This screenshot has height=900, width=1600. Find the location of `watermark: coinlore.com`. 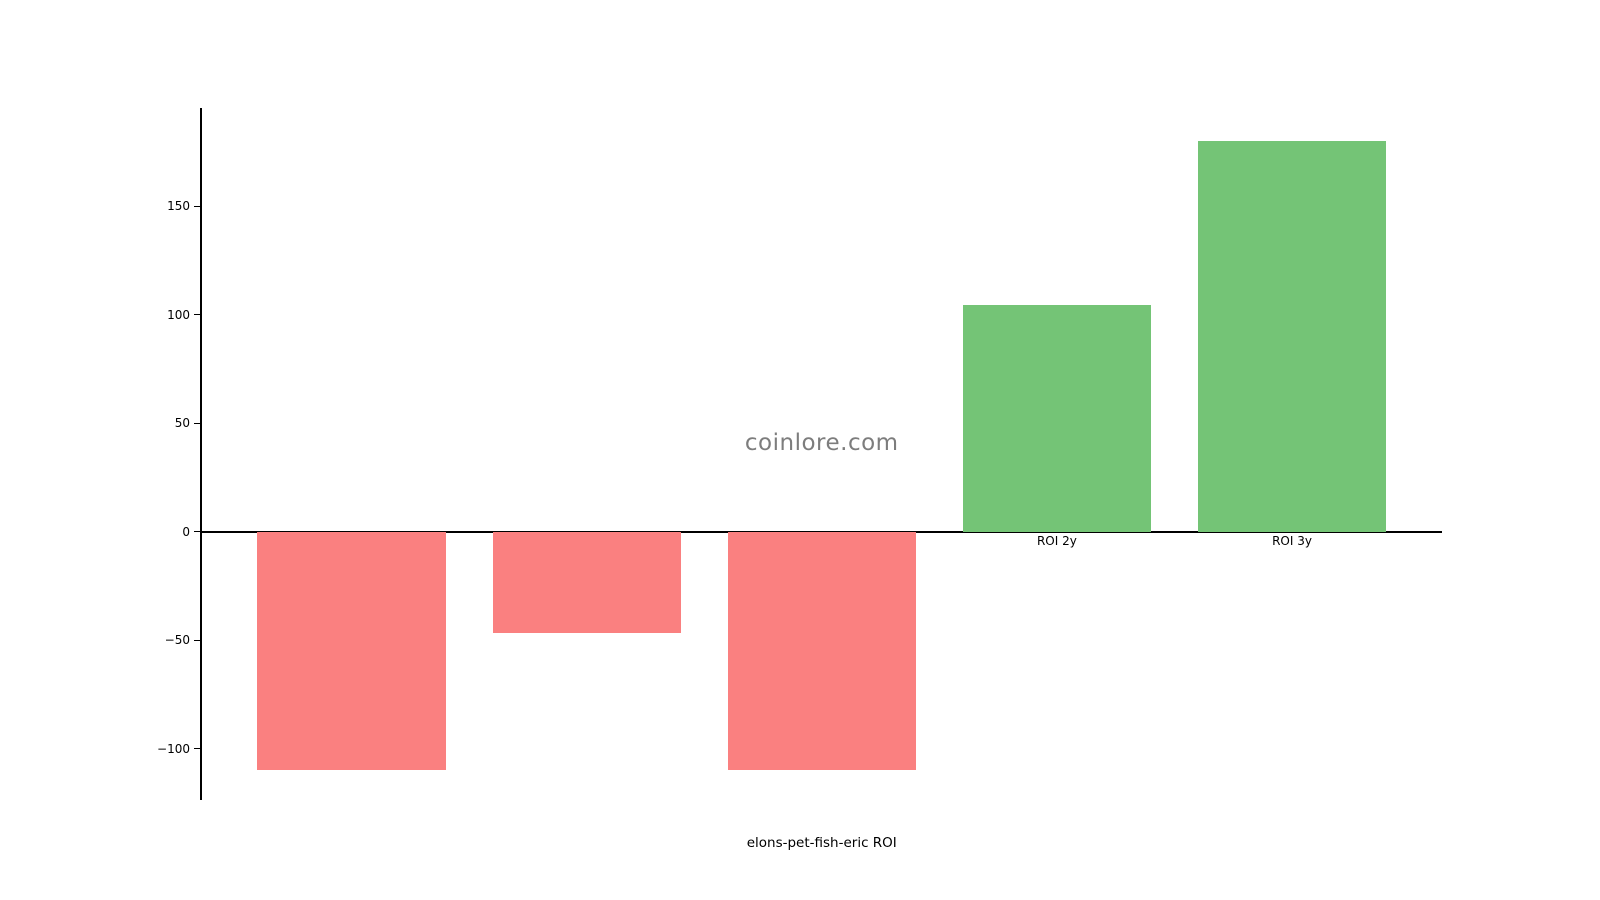

watermark: coinlore.com is located at coordinates (821, 443).